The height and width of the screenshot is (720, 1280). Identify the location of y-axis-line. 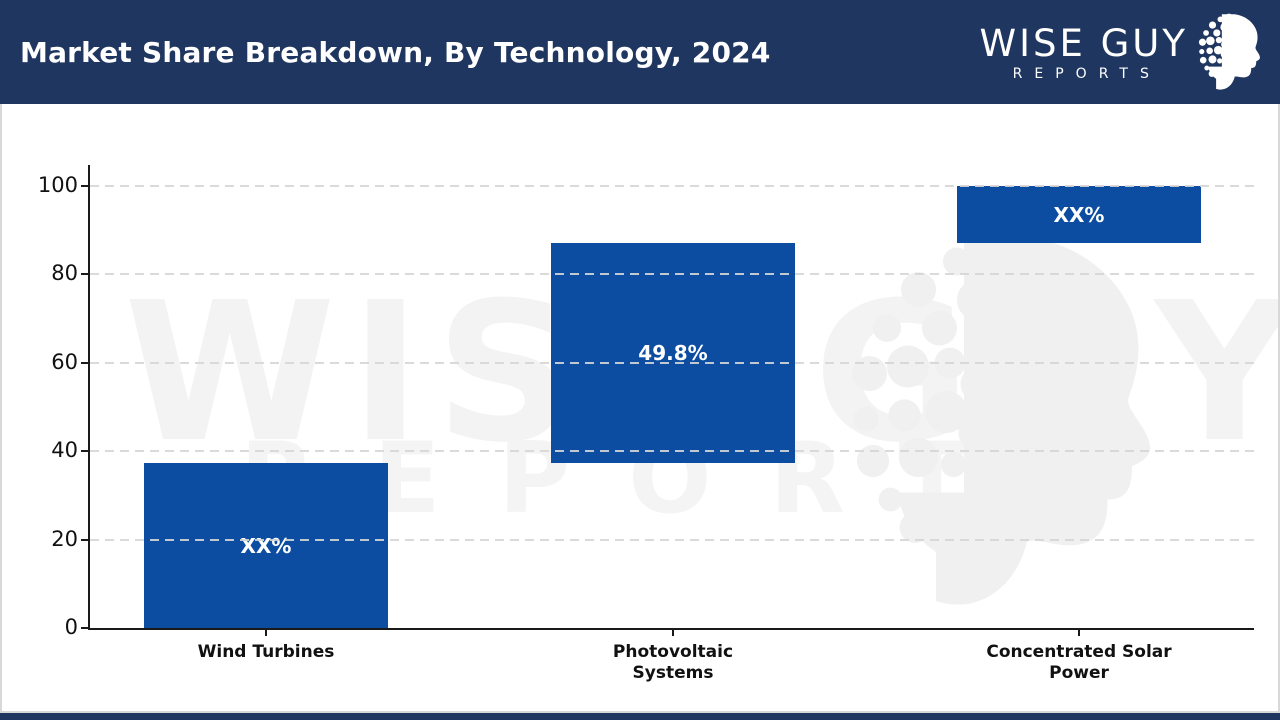
(89, 397).